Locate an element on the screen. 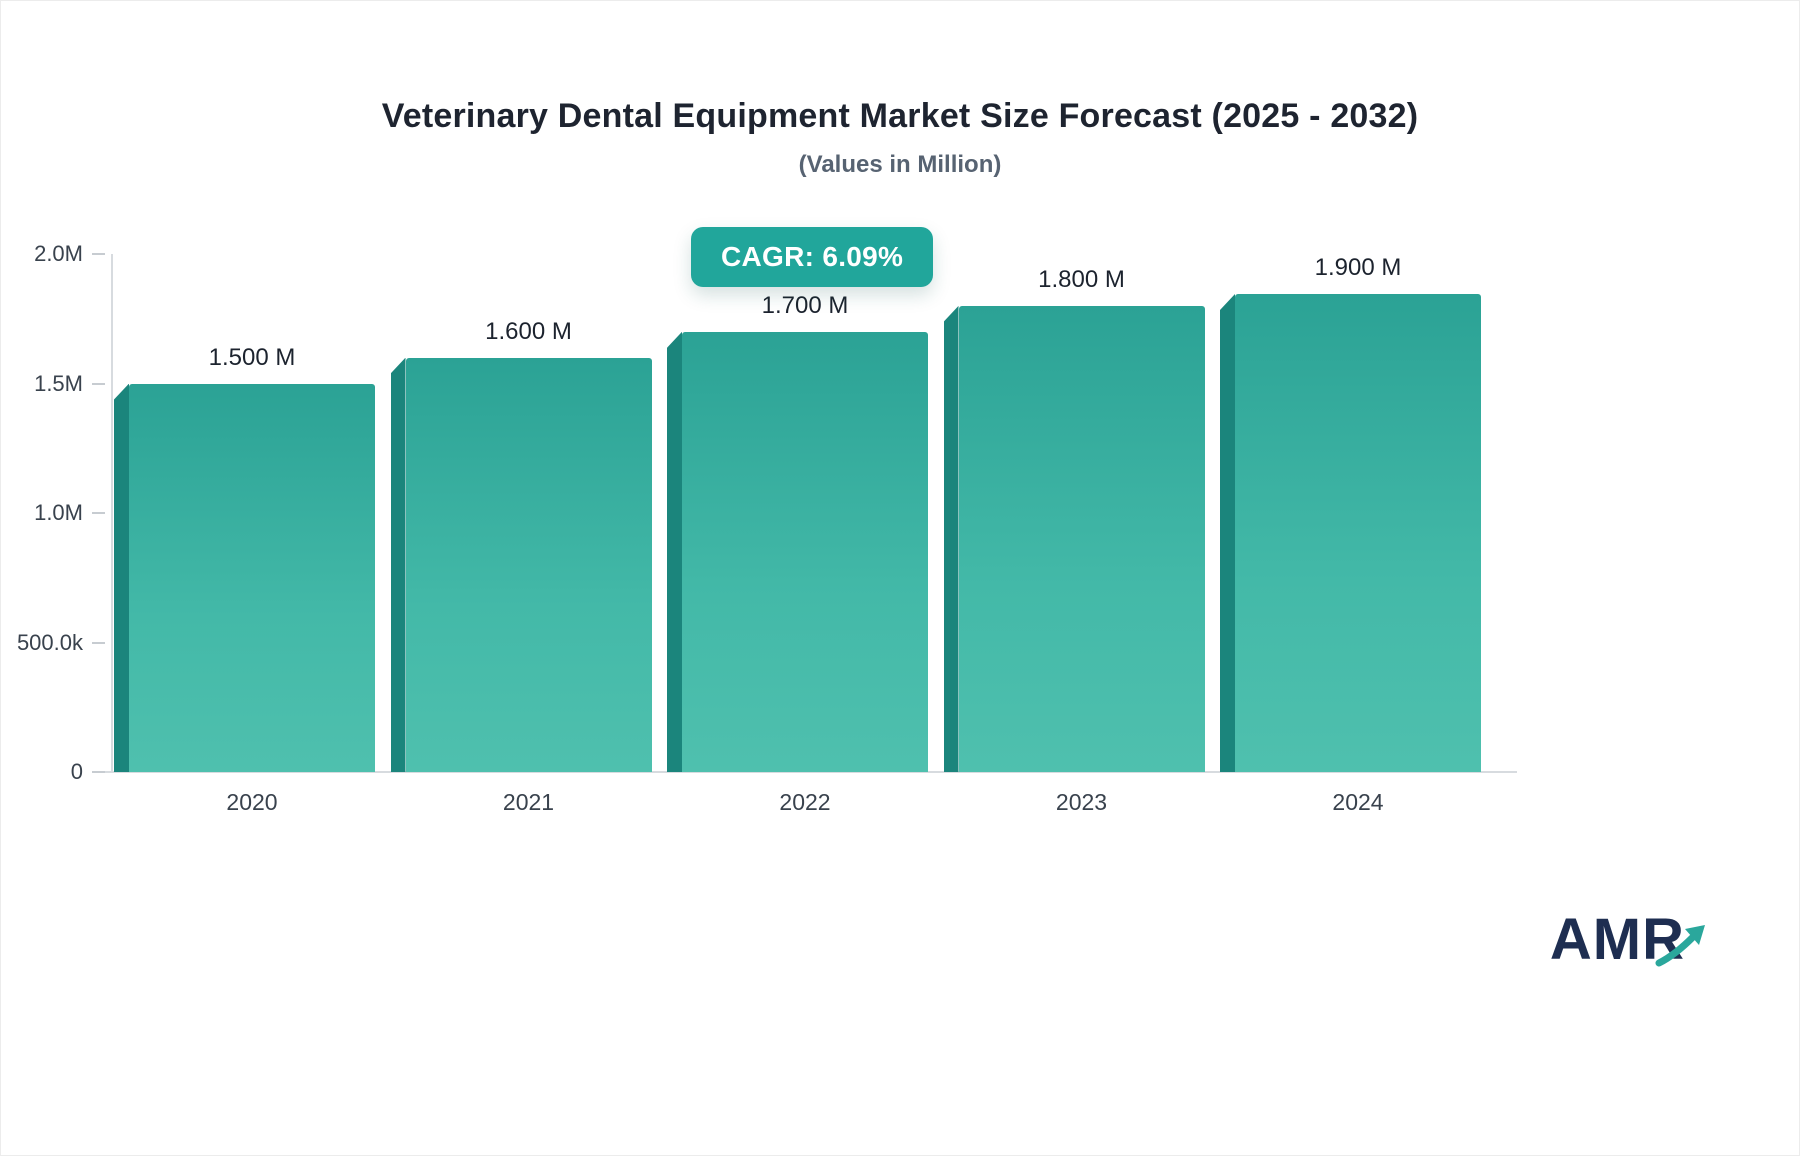  bar-group-2020: 1.500 M is located at coordinates (244, 513).